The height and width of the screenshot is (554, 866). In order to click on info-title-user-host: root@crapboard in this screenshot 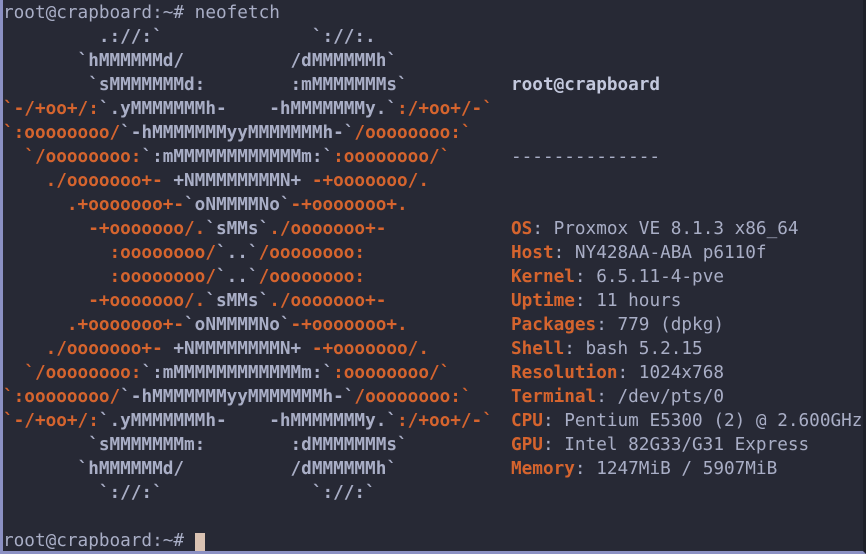, I will do `click(586, 85)`.